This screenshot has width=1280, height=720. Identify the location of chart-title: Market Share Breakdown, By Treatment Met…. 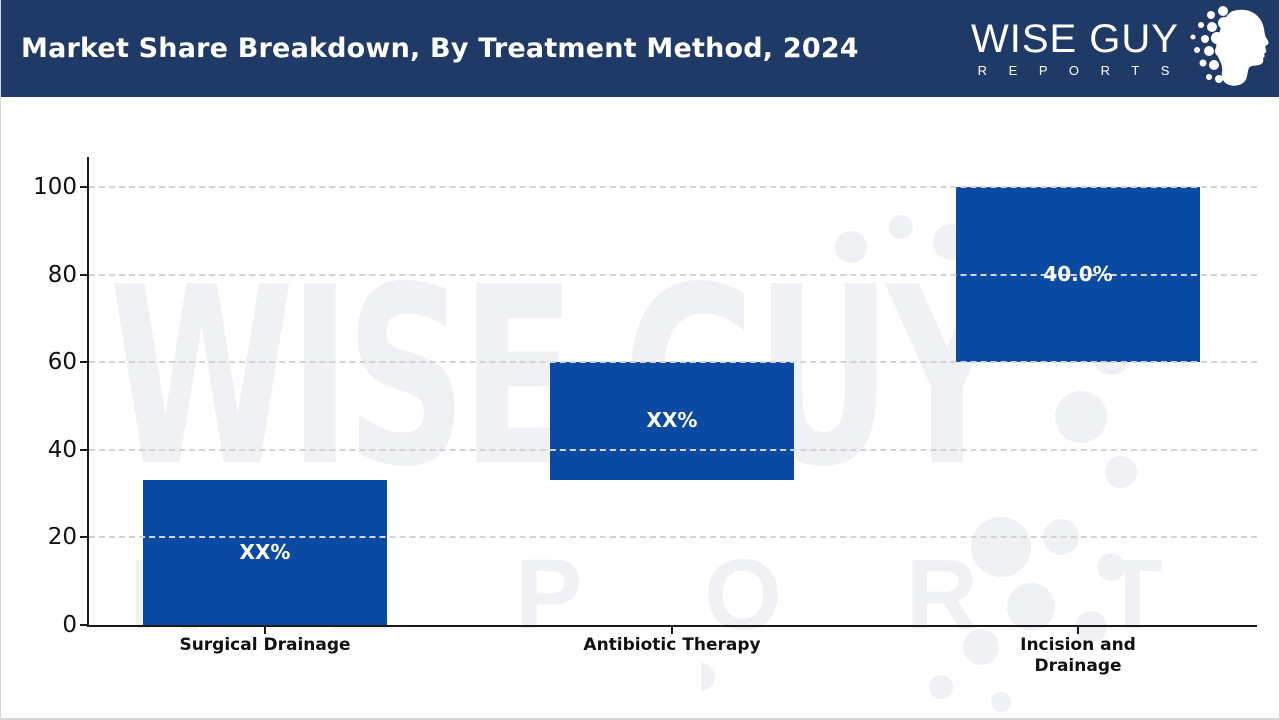
(440, 48).